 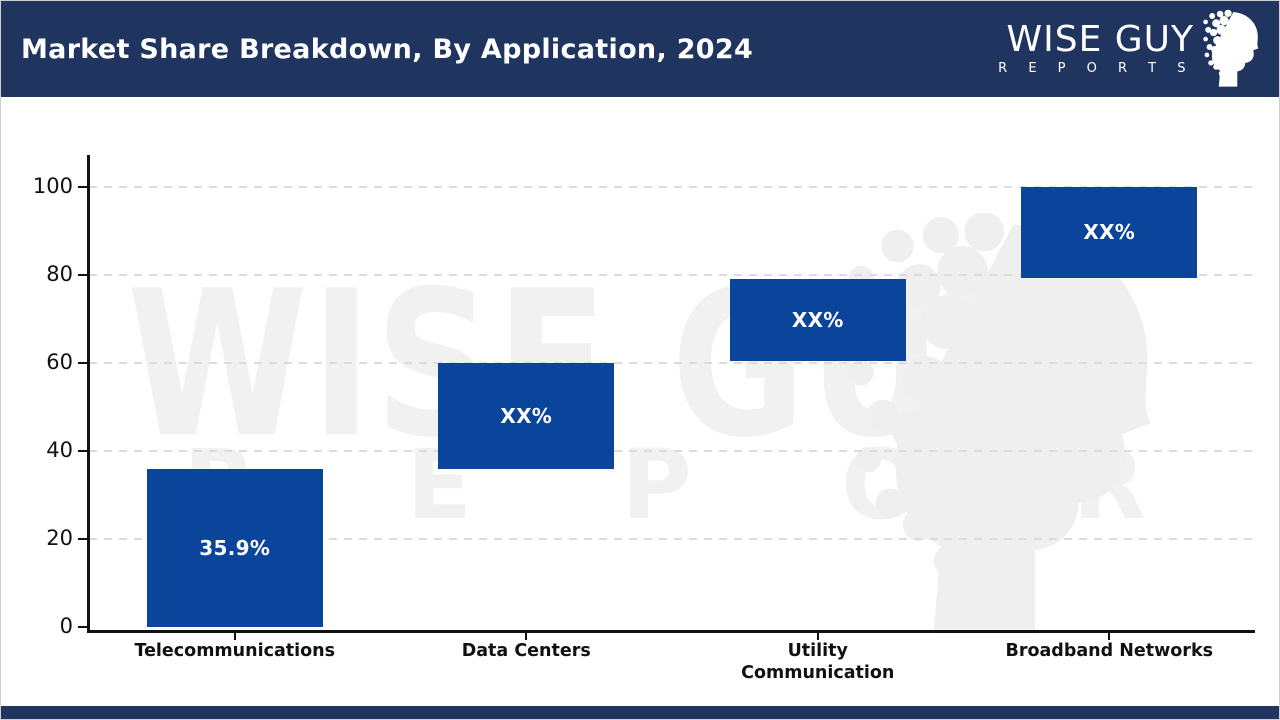 I want to click on wiseguy-logo: WISE GUY R E P O R T S, so click(x=1131, y=49).